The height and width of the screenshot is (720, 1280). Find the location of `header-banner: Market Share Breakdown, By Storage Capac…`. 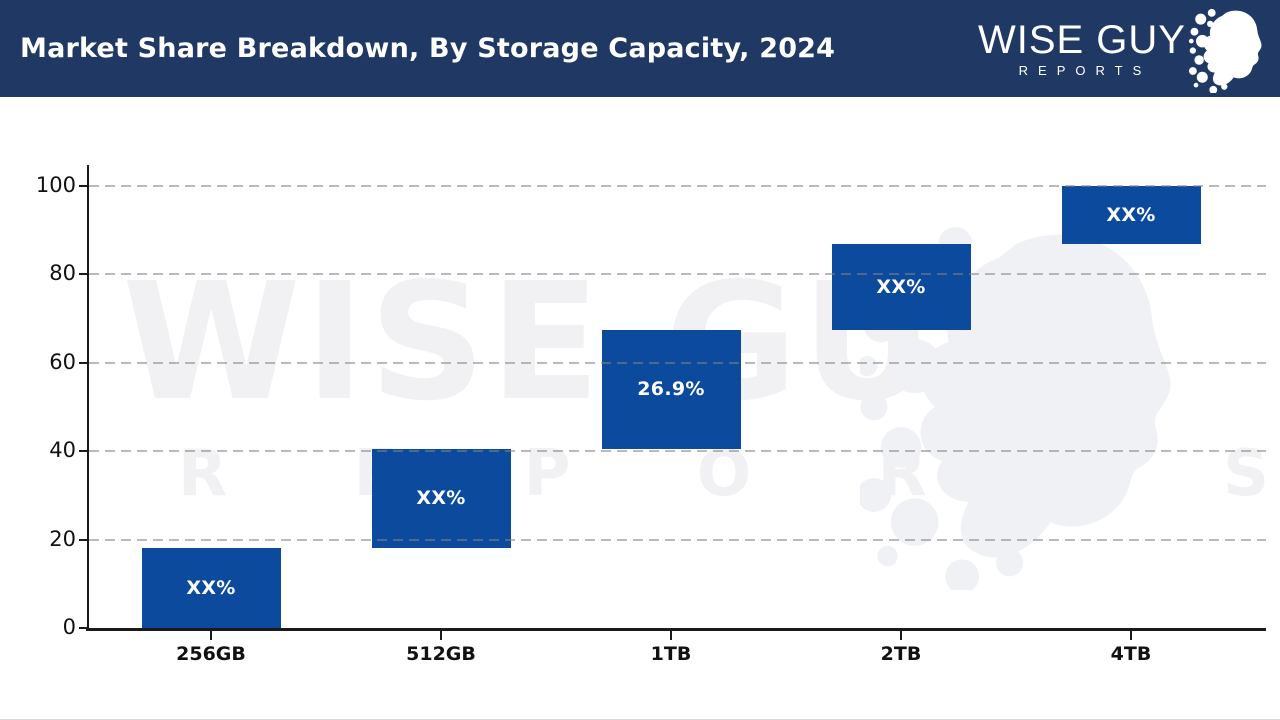

header-banner: Market Share Breakdown, By Storage Capac… is located at coordinates (640, 48).